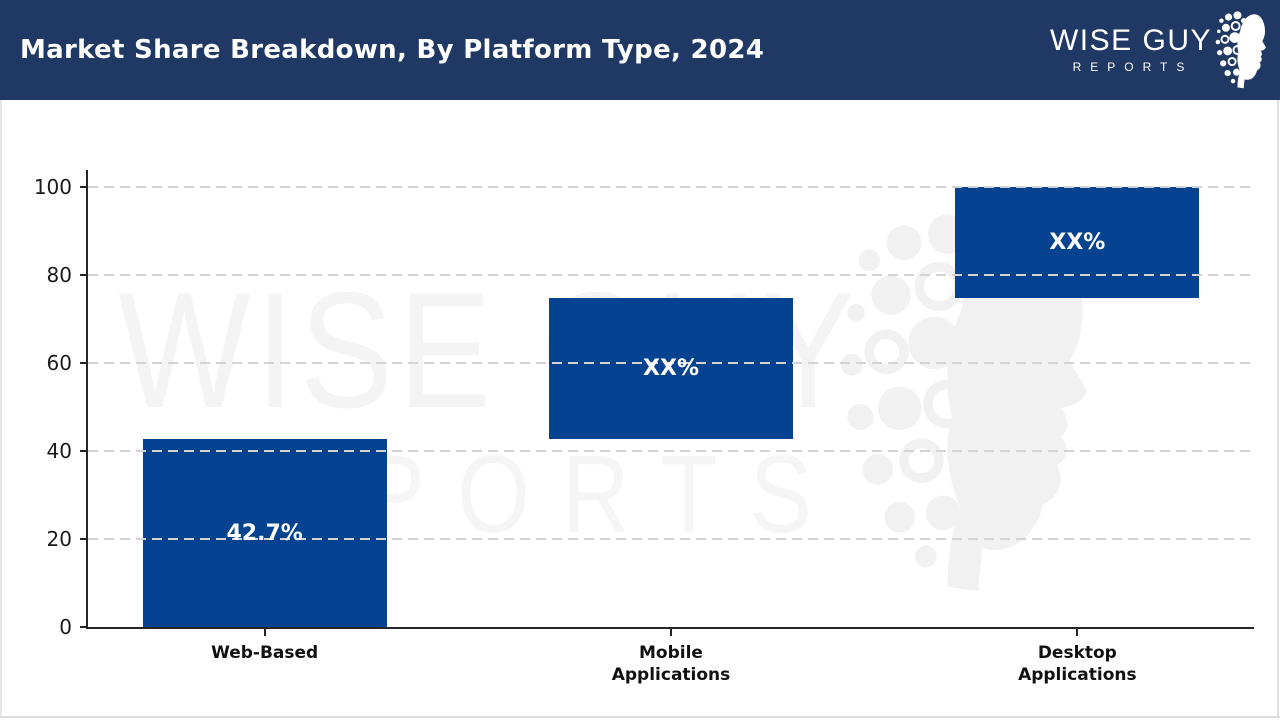 The width and height of the screenshot is (1280, 720). What do you see at coordinates (265, 653) in the screenshot?
I see `x-tick-label: Web-Based` at bounding box center [265, 653].